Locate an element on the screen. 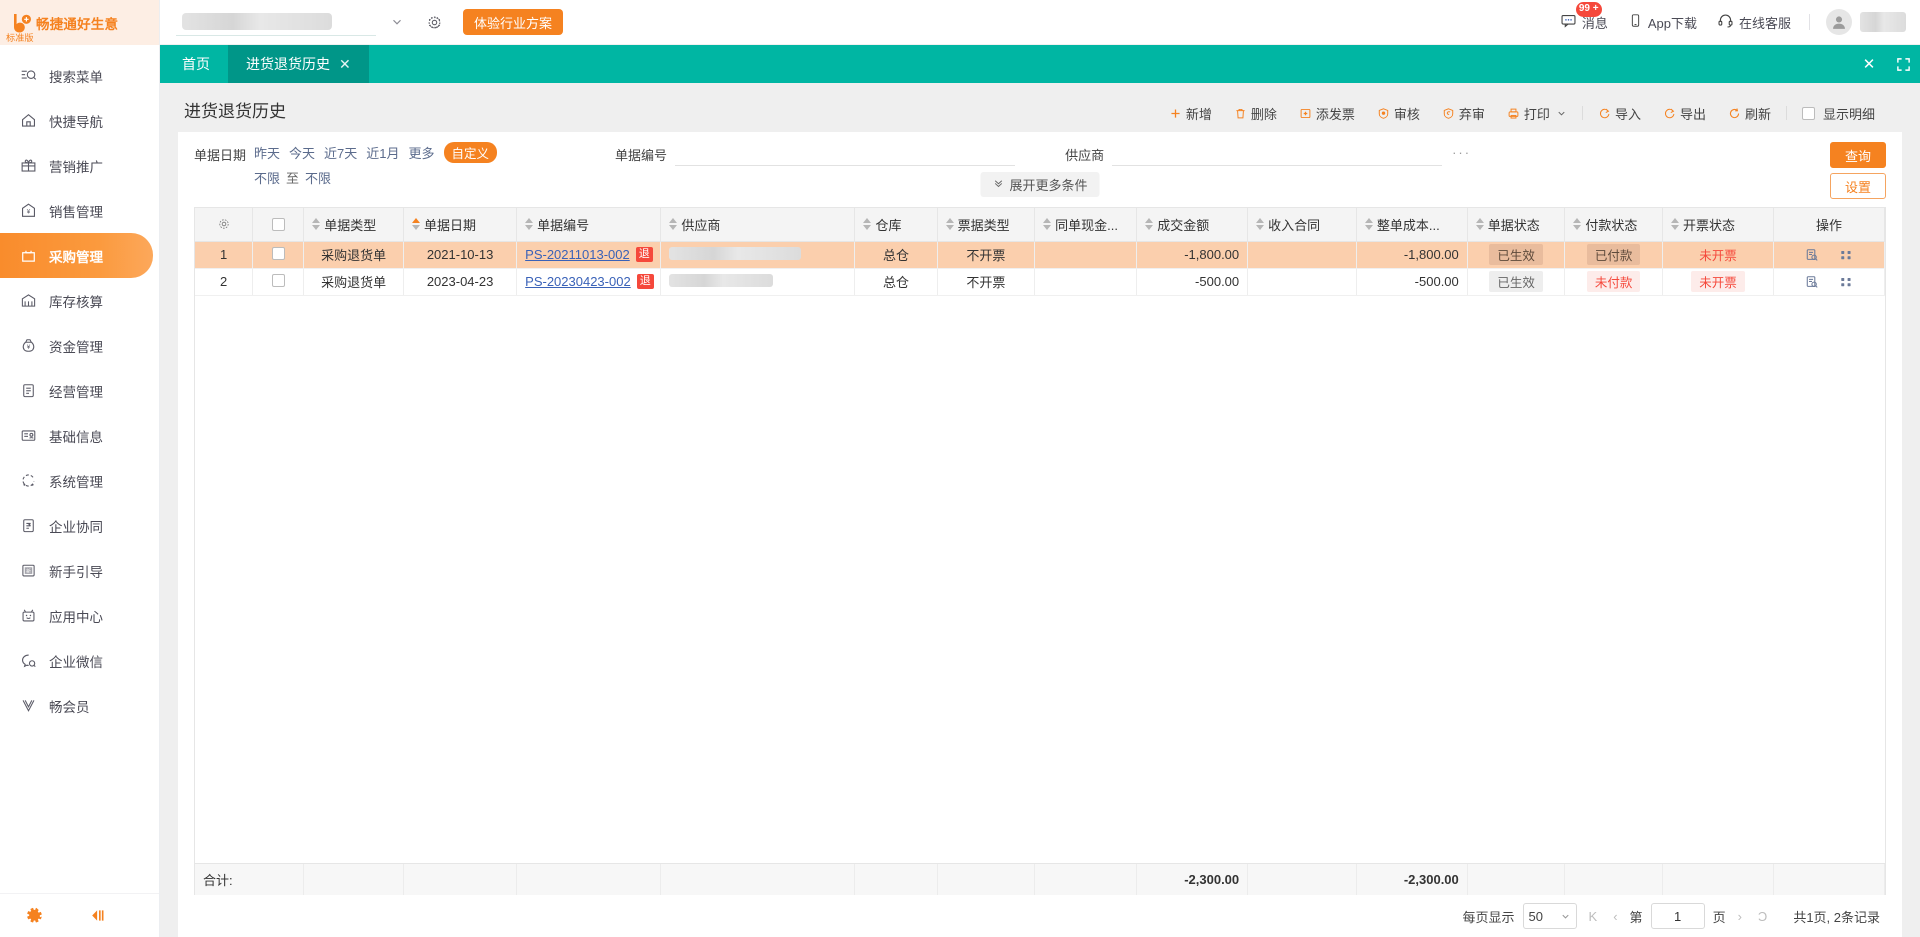 This screenshot has width=1920, height=937. select-all-checkbox is located at coordinates (278, 224).